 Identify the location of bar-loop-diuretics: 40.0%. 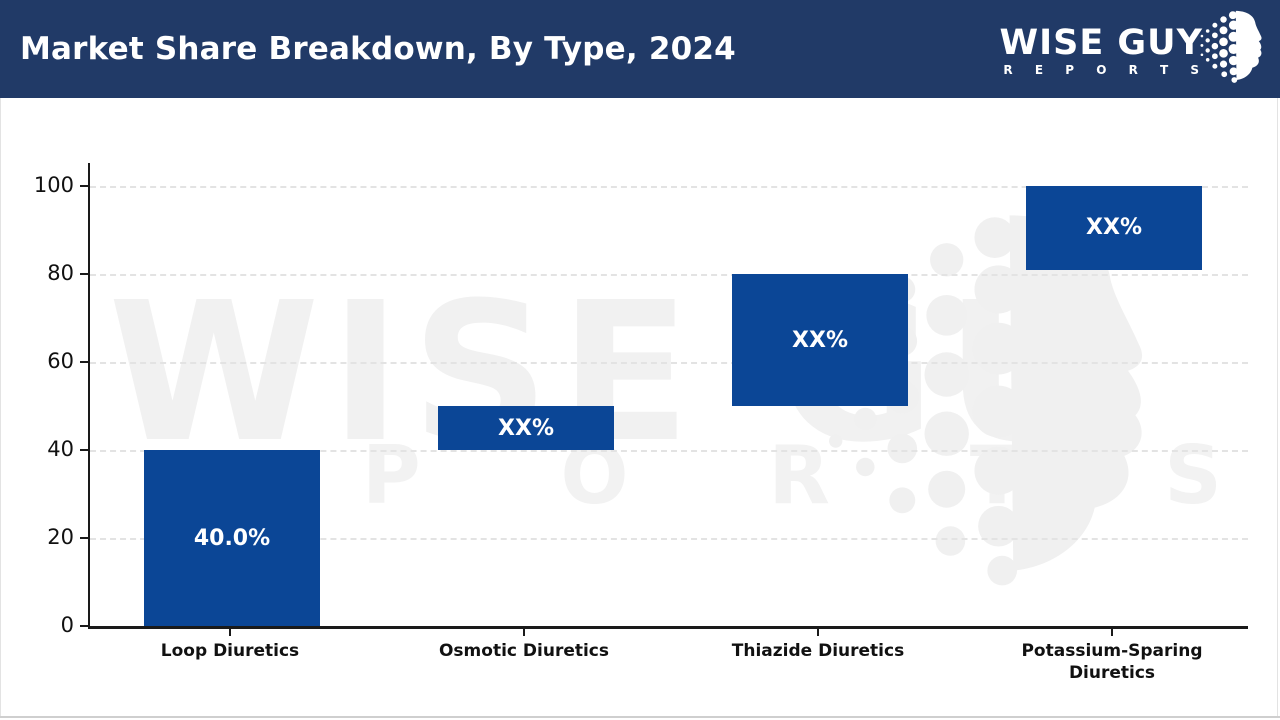
(232, 538).